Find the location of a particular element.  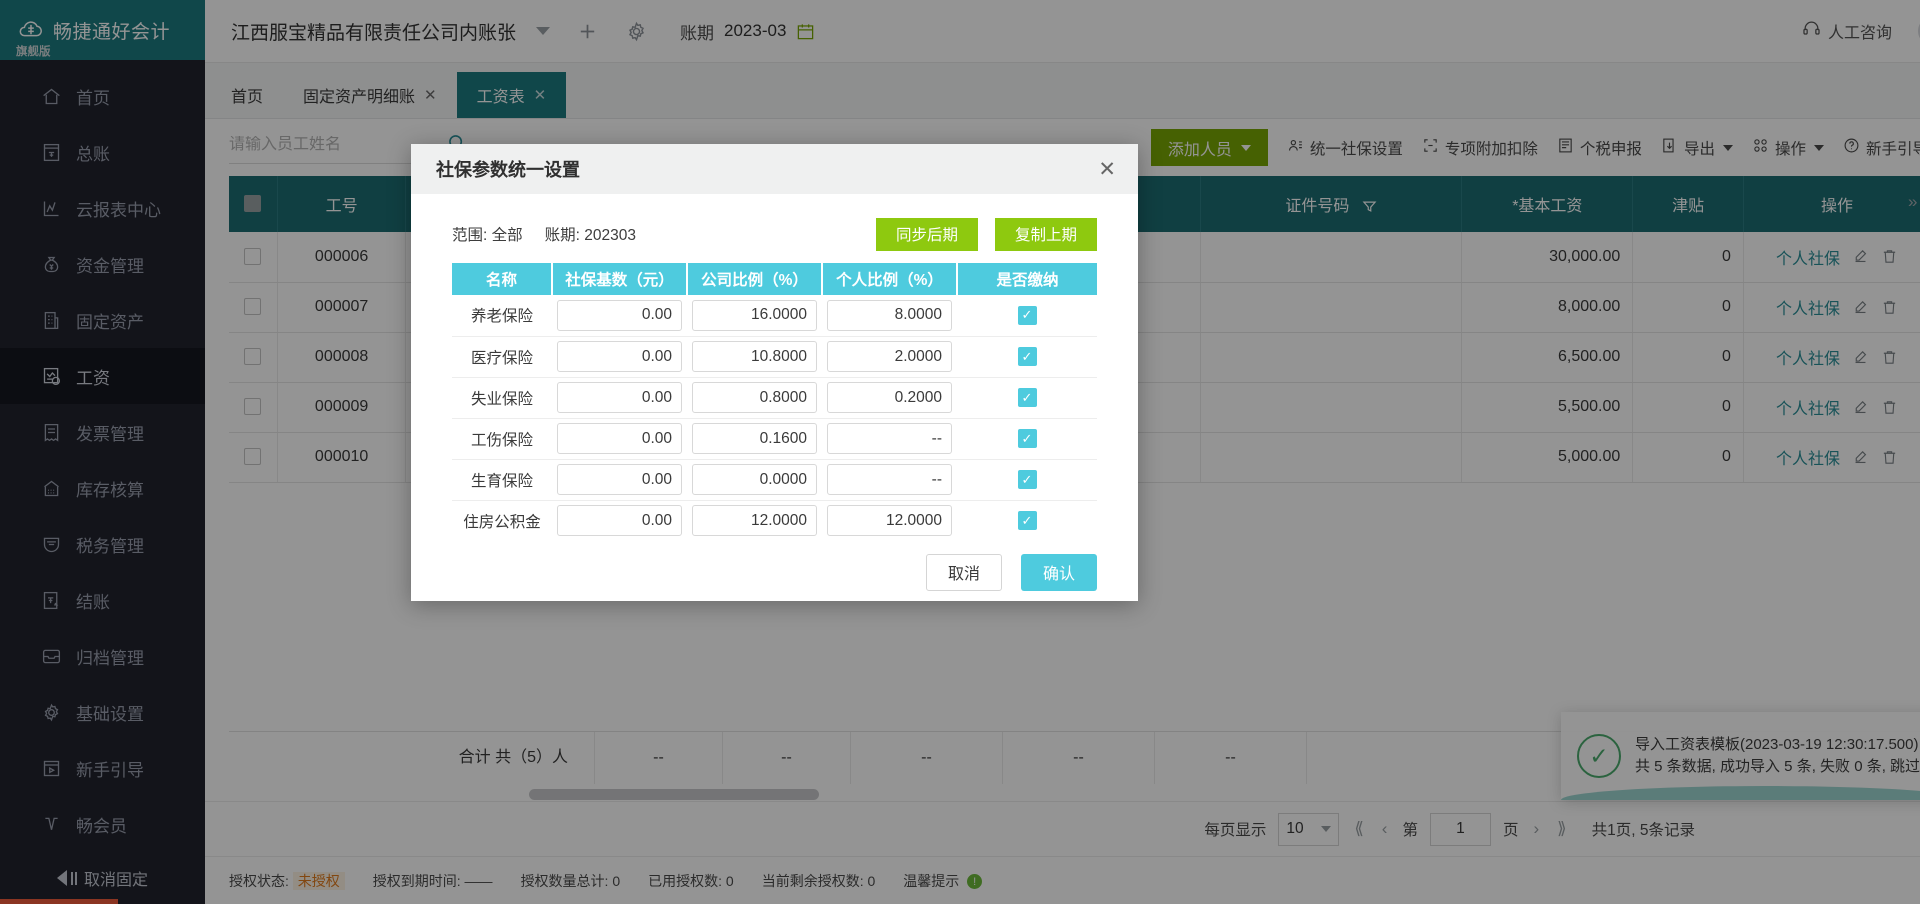

sidebar-item-archive: 归档管理 is located at coordinates (102, 656).